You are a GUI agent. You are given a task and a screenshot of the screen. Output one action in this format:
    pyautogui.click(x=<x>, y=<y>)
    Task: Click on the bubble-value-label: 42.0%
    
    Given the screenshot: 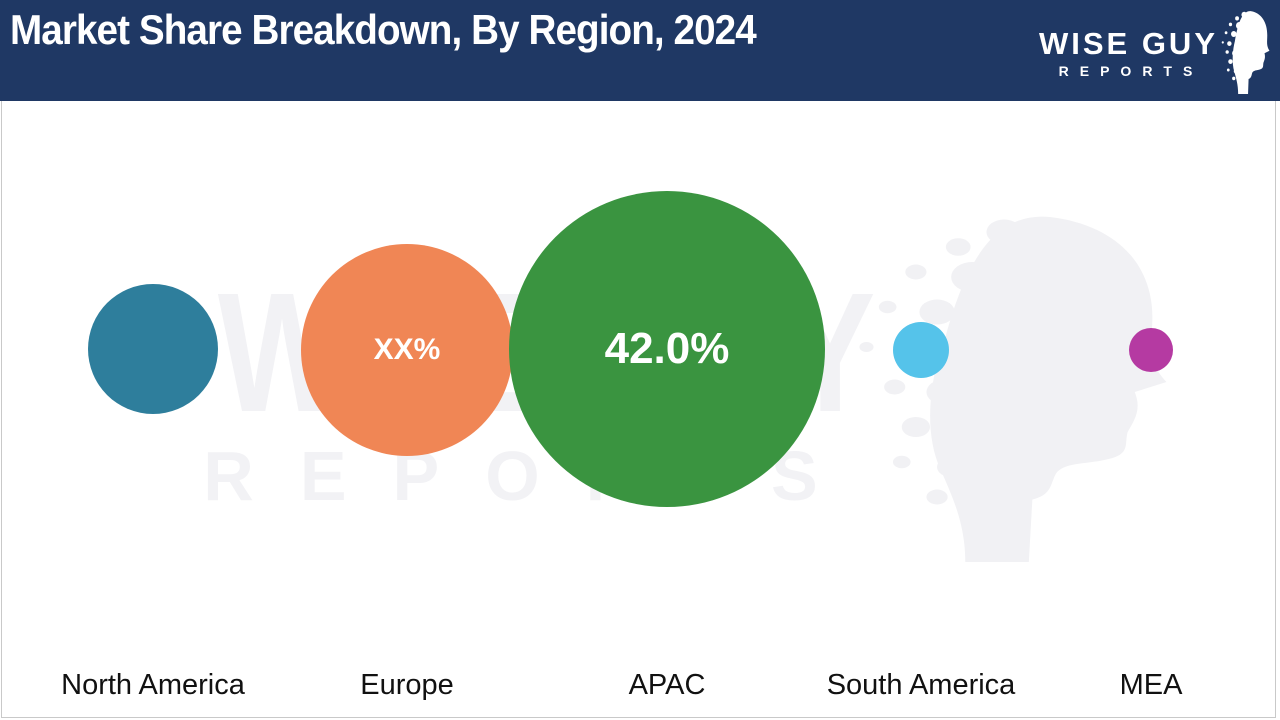 What is the action you would take?
    pyautogui.click(x=667, y=348)
    